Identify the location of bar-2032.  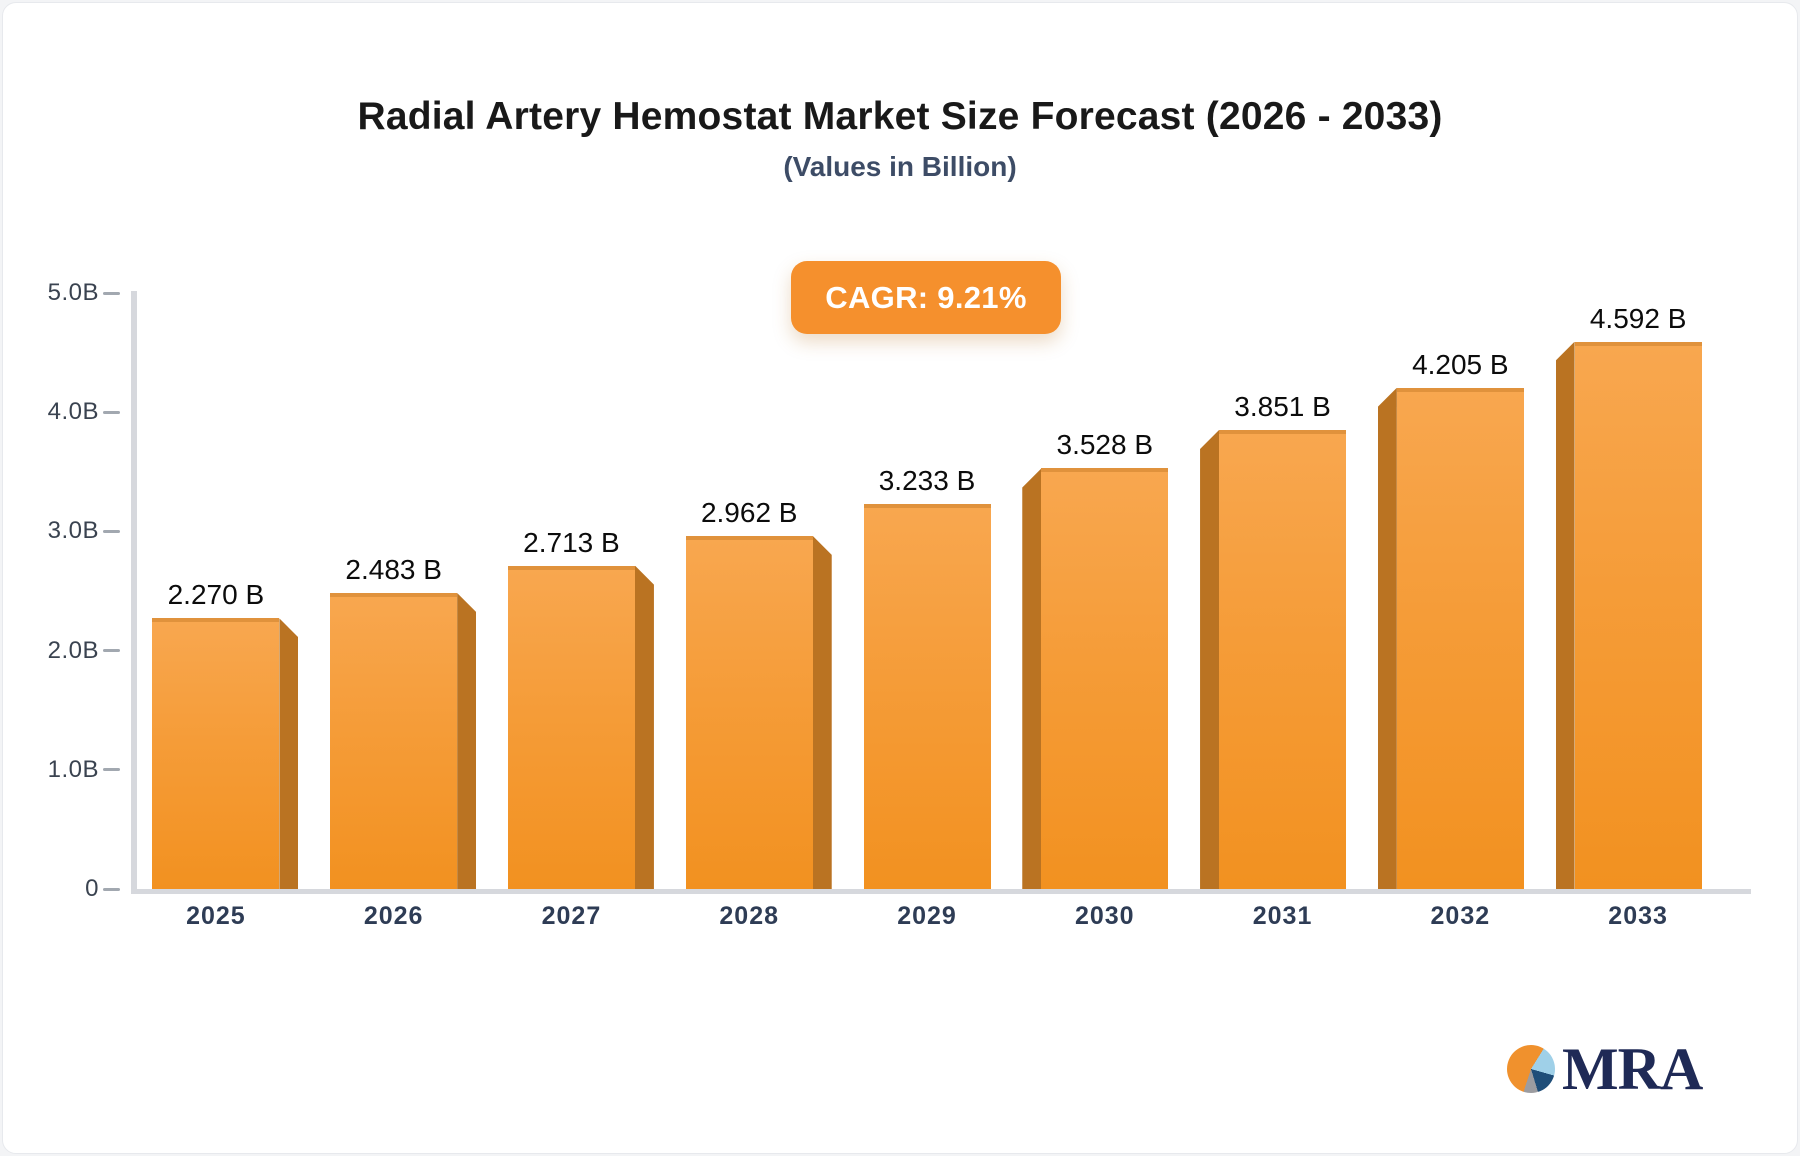
(1460, 638).